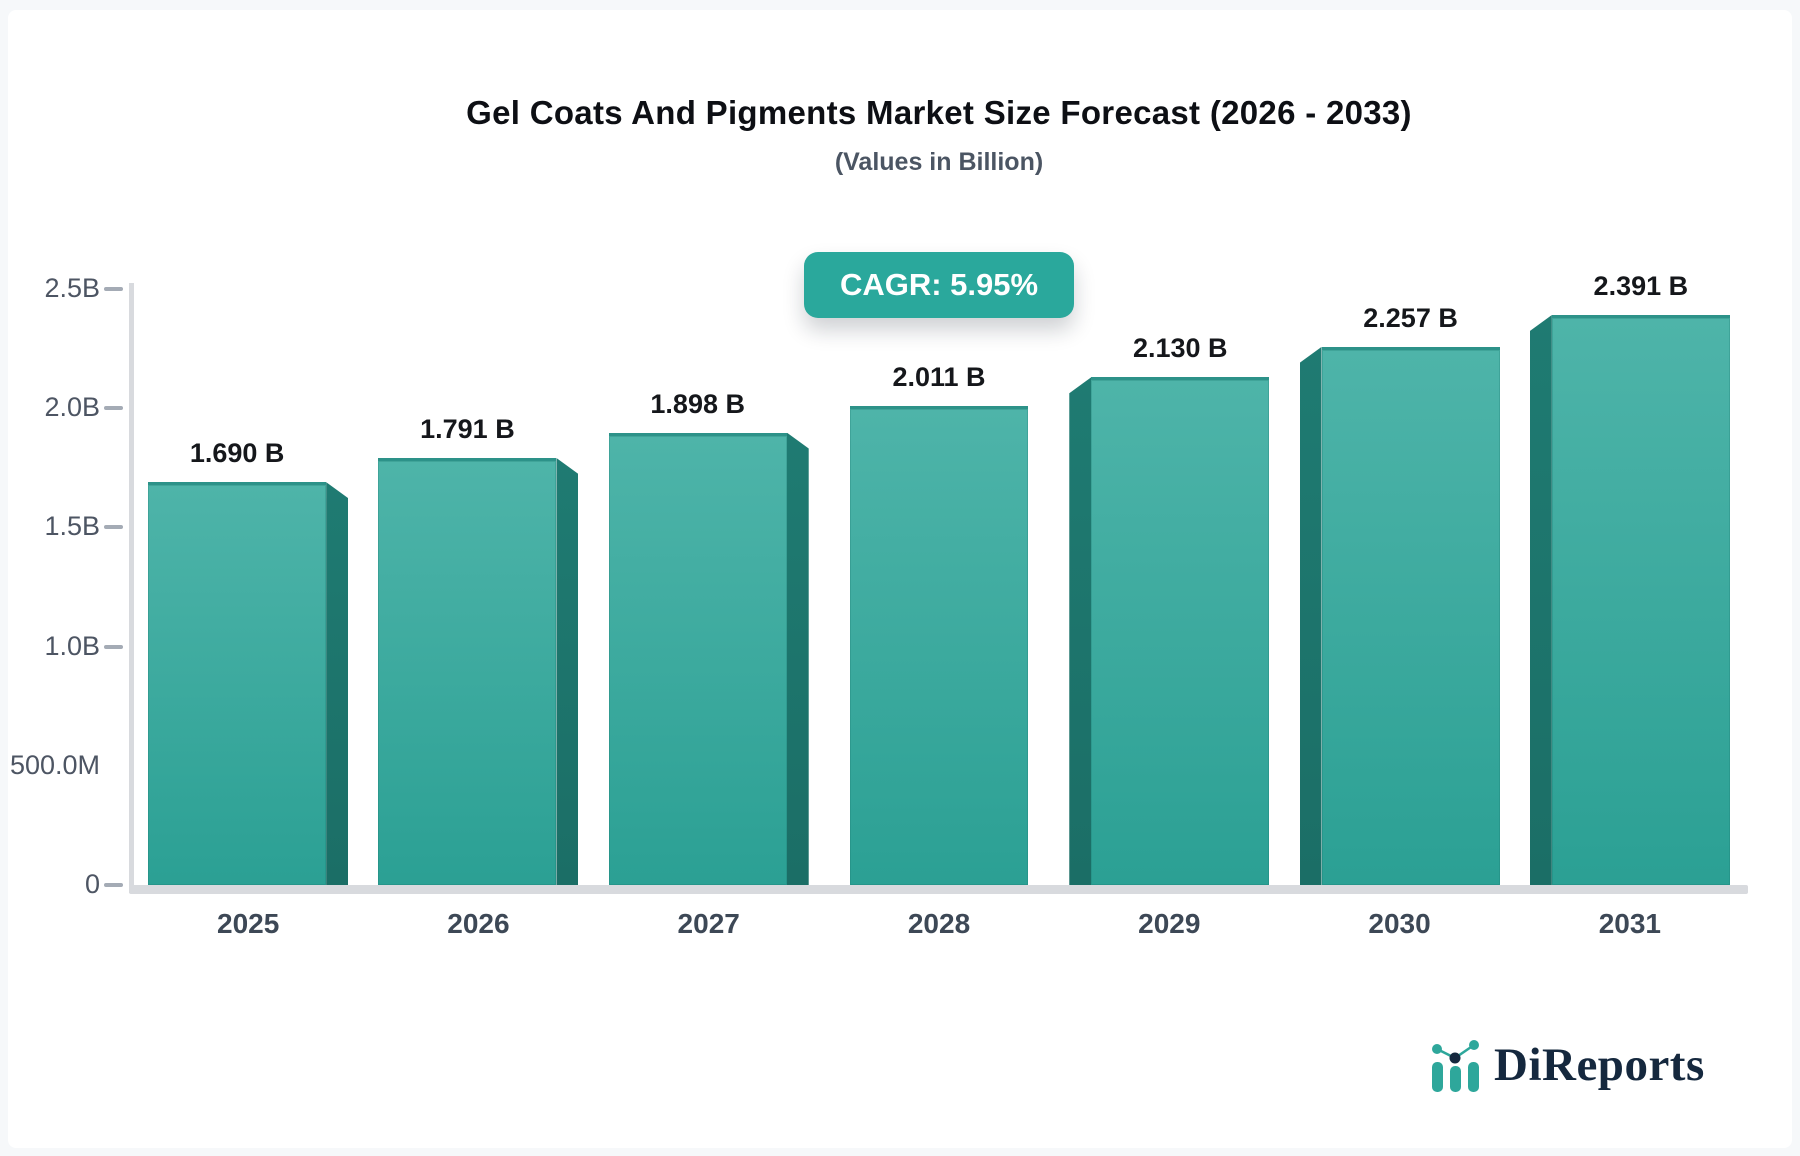 This screenshot has width=1800, height=1156. What do you see at coordinates (1455, 1066) in the screenshot?
I see `logo-chart-icon` at bounding box center [1455, 1066].